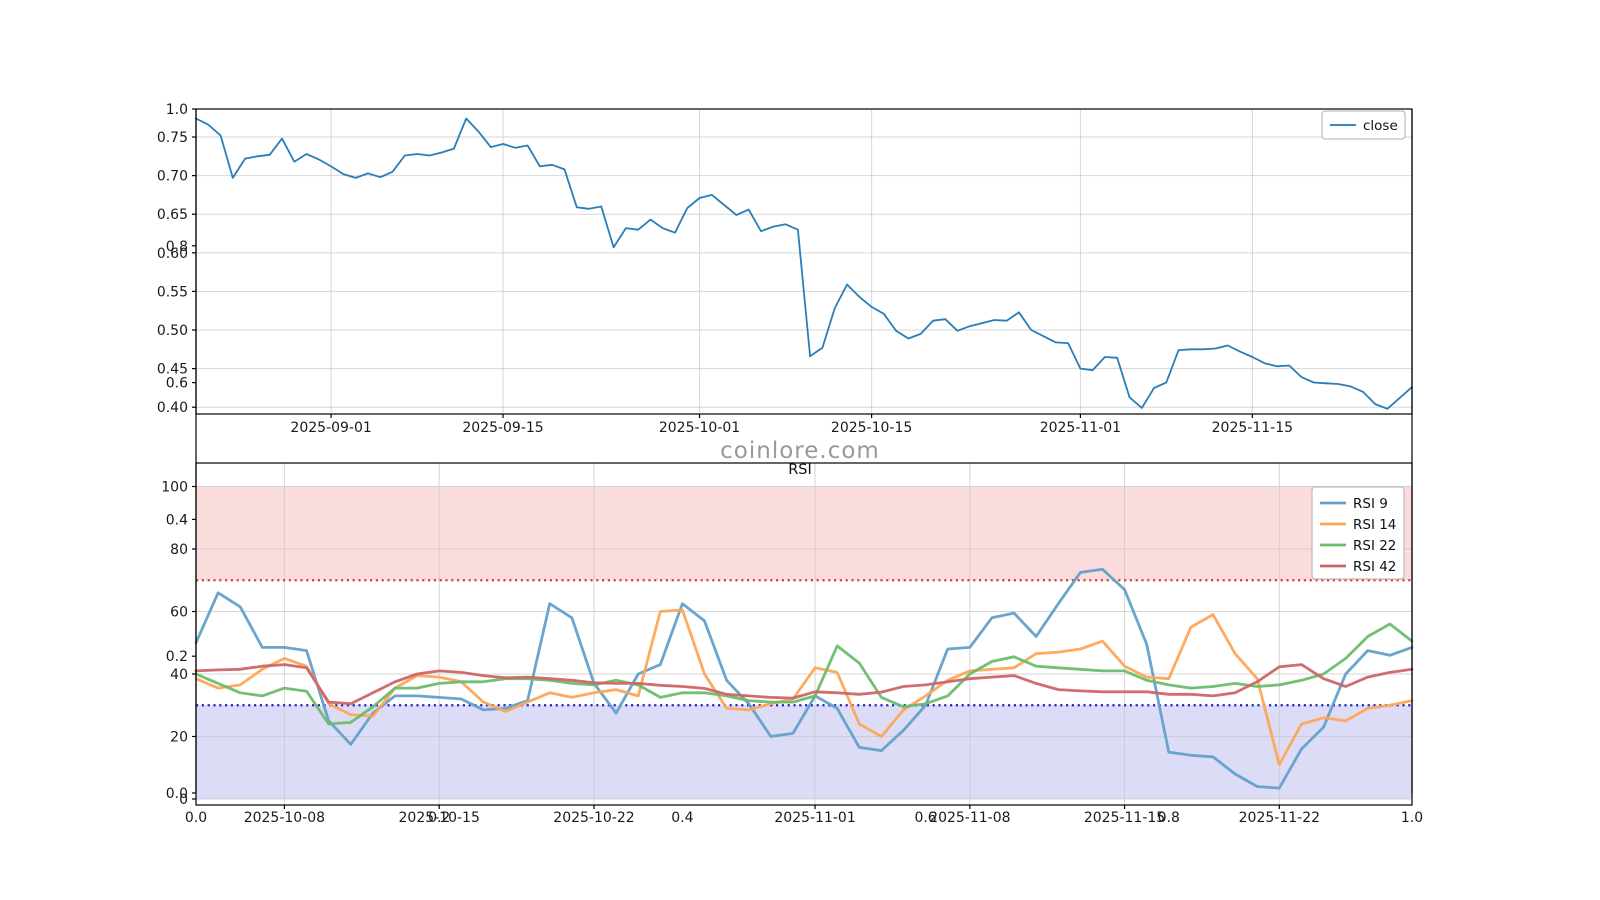 The image size is (1600, 900). What do you see at coordinates (1374, 546) in the screenshot?
I see `tick-label: RSI 22` at bounding box center [1374, 546].